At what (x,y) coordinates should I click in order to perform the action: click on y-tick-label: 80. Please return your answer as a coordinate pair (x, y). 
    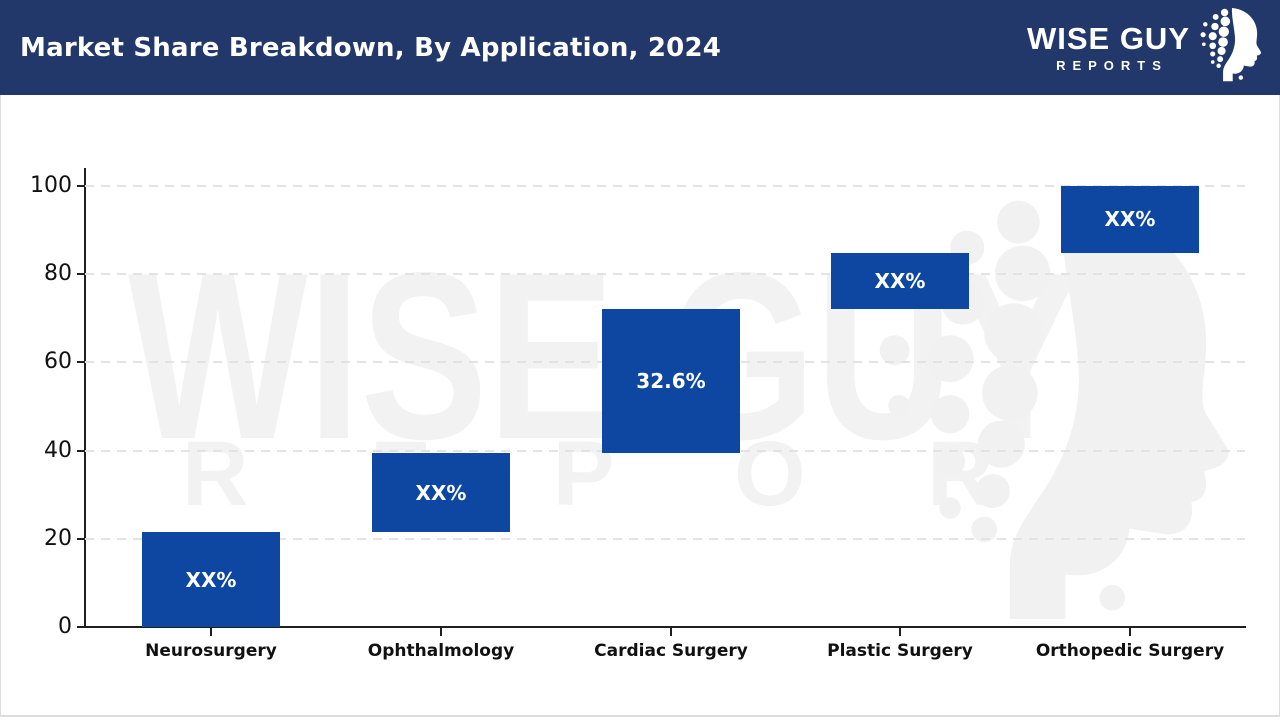
    Looking at the image, I should click on (58, 274).